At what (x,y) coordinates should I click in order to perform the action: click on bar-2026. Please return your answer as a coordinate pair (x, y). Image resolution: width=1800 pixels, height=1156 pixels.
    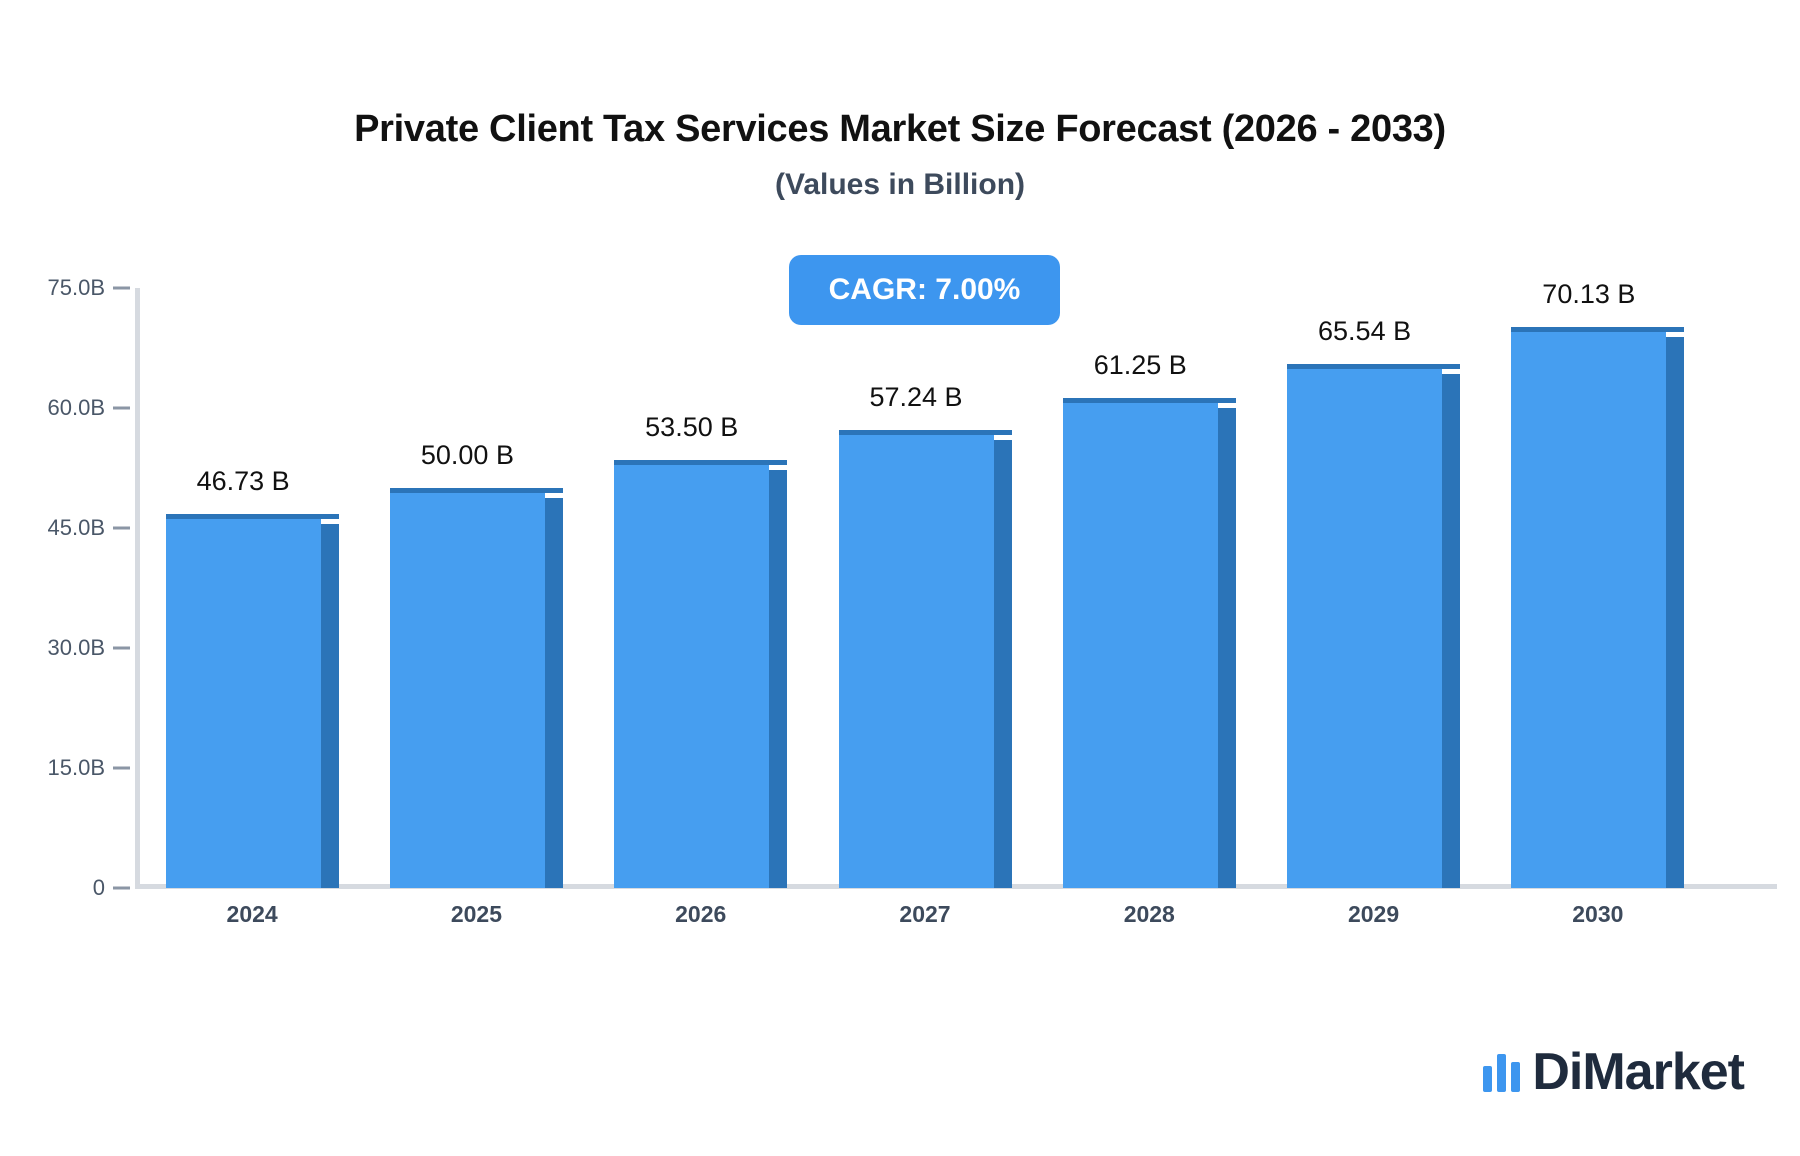
    Looking at the image, I should click on (701, 674).